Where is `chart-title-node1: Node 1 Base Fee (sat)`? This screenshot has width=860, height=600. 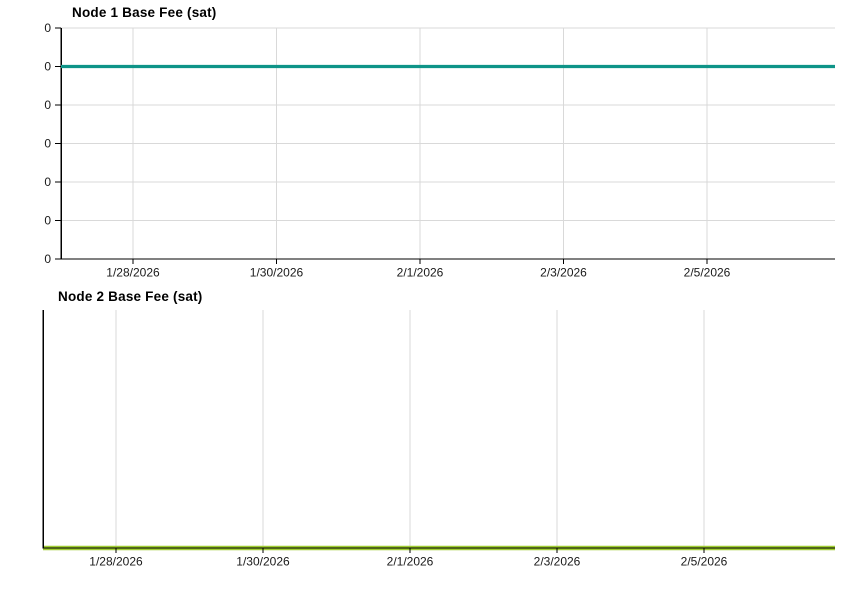
chart-title-node1: Node 1 Base Fee (sat) is located at coordinates (144, 12).